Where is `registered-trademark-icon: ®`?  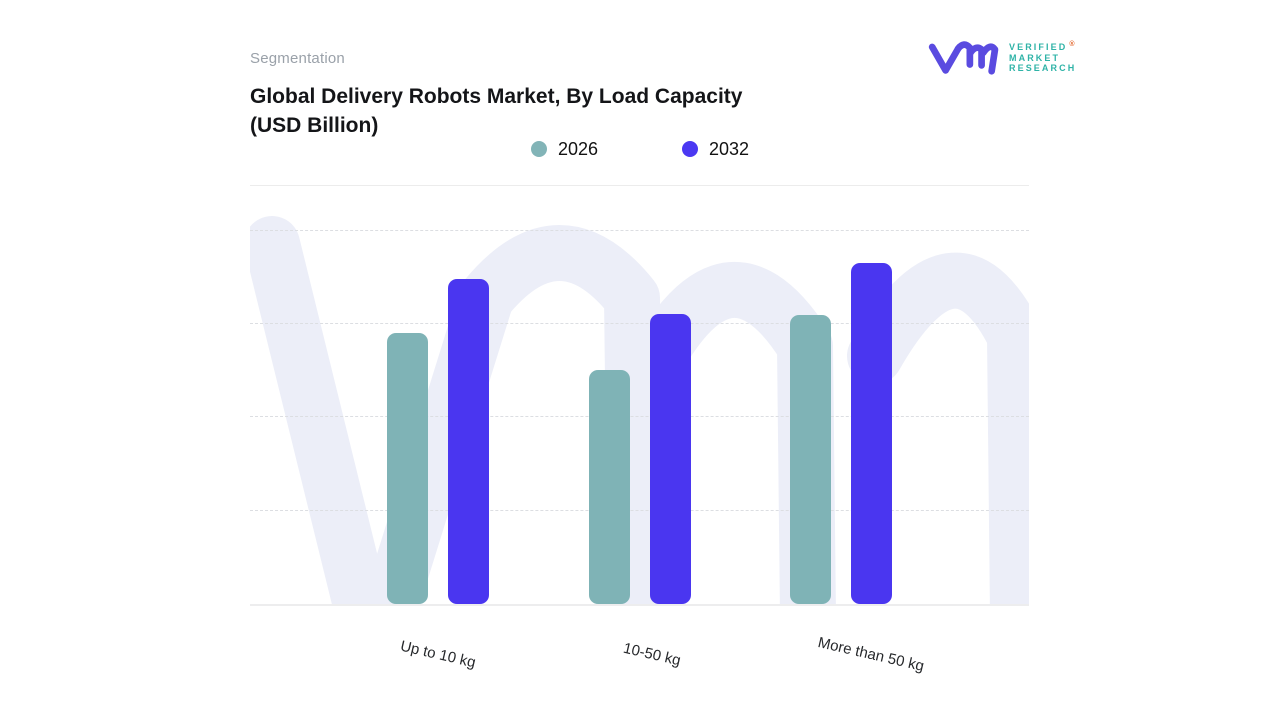
registered-trademark-icon: ® is located at coordinates (1072, 45).